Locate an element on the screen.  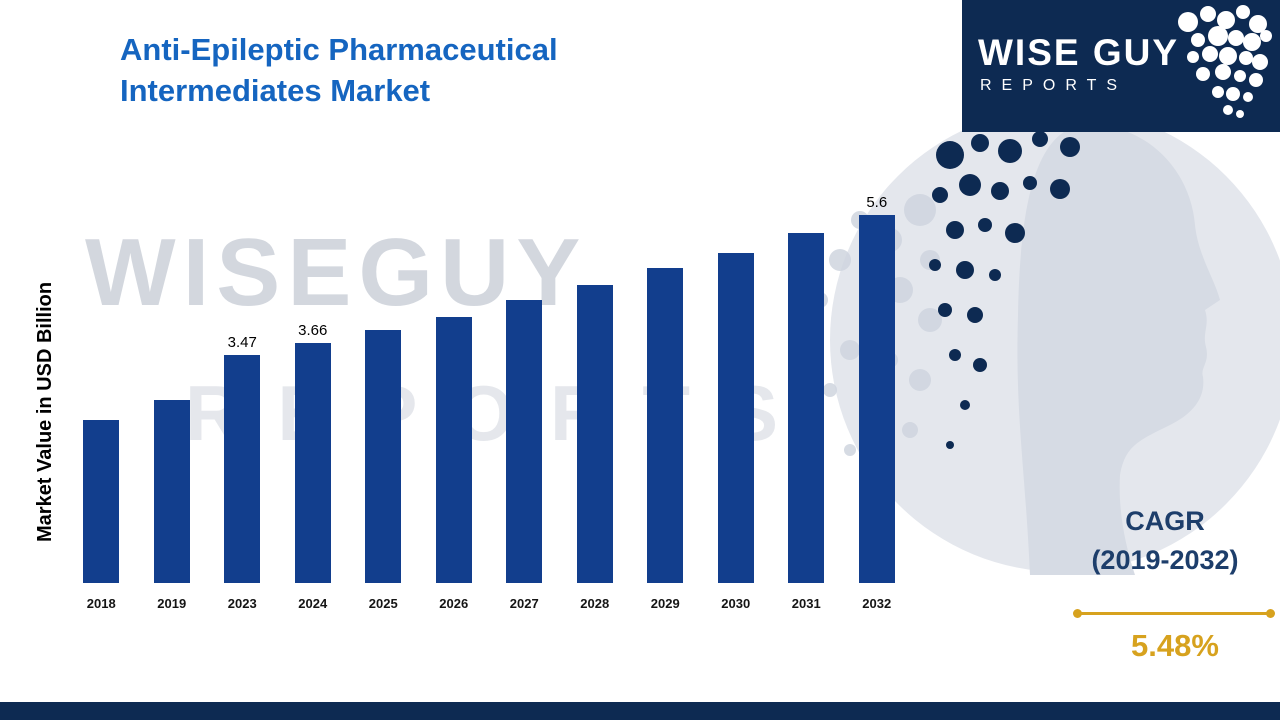
bar-column: 2029 is located at coordinates (665, 374).